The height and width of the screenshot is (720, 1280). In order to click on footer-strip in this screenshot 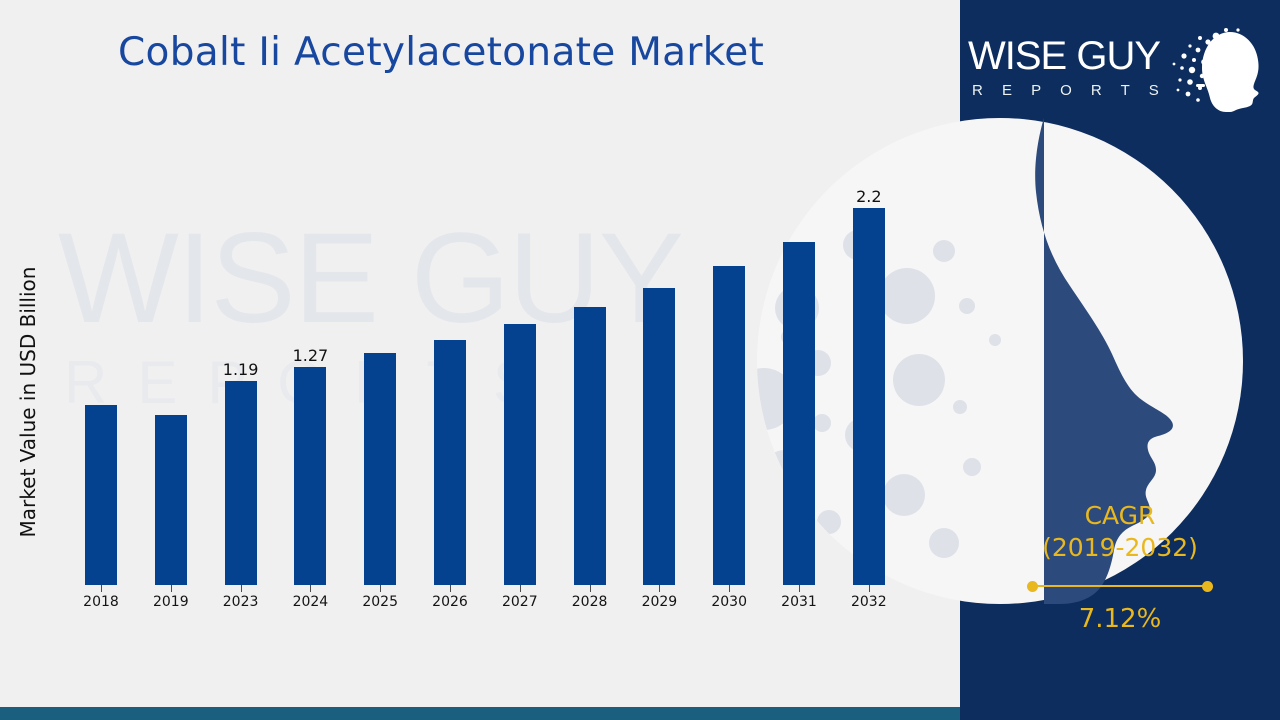, I will do `click(480, 713)`.